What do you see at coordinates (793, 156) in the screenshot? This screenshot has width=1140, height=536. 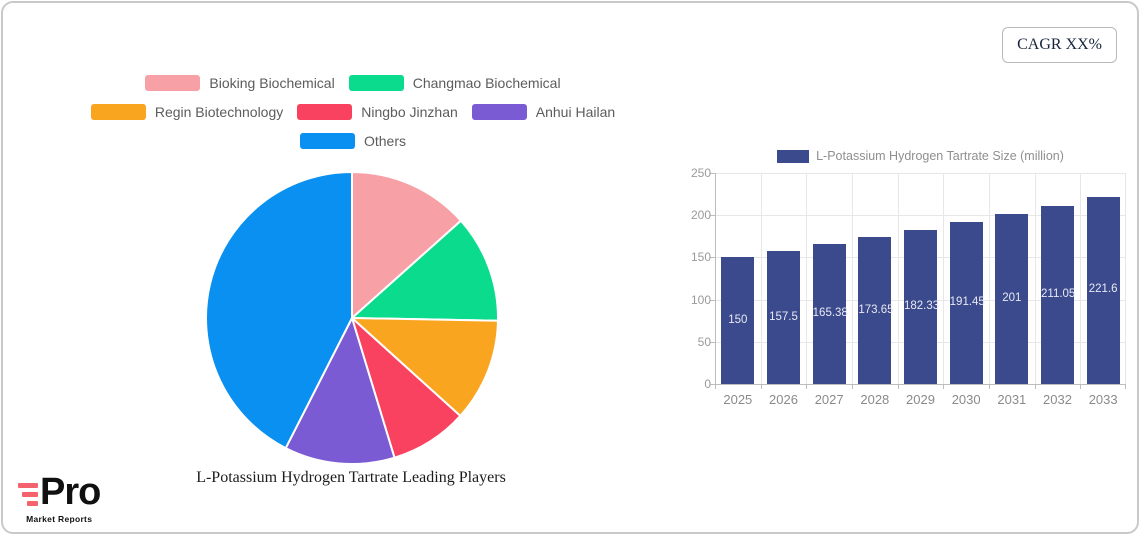 I see `bar-legend-swatch` at bounding box center [793, 156].